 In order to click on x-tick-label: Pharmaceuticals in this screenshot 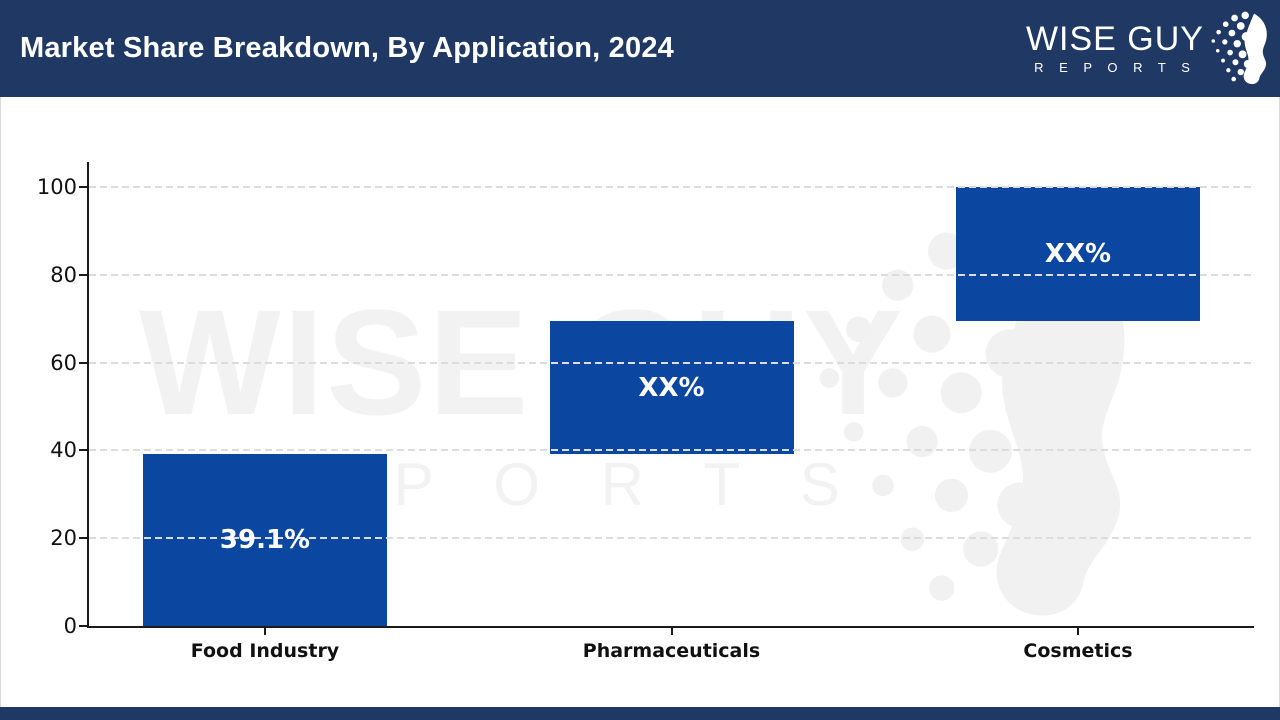, I will do `click(671, 651)`.